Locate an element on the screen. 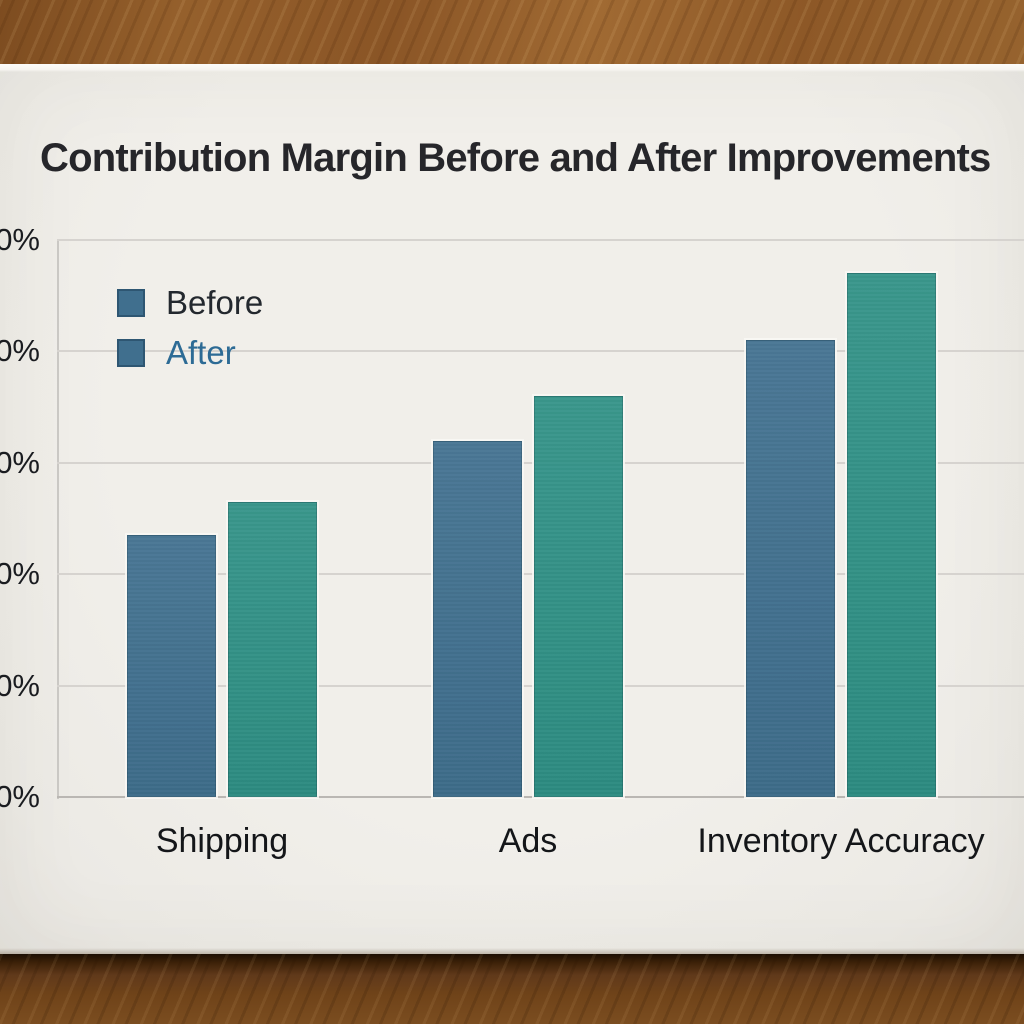  after-legend-swatch is located at coordinates (131, 353).